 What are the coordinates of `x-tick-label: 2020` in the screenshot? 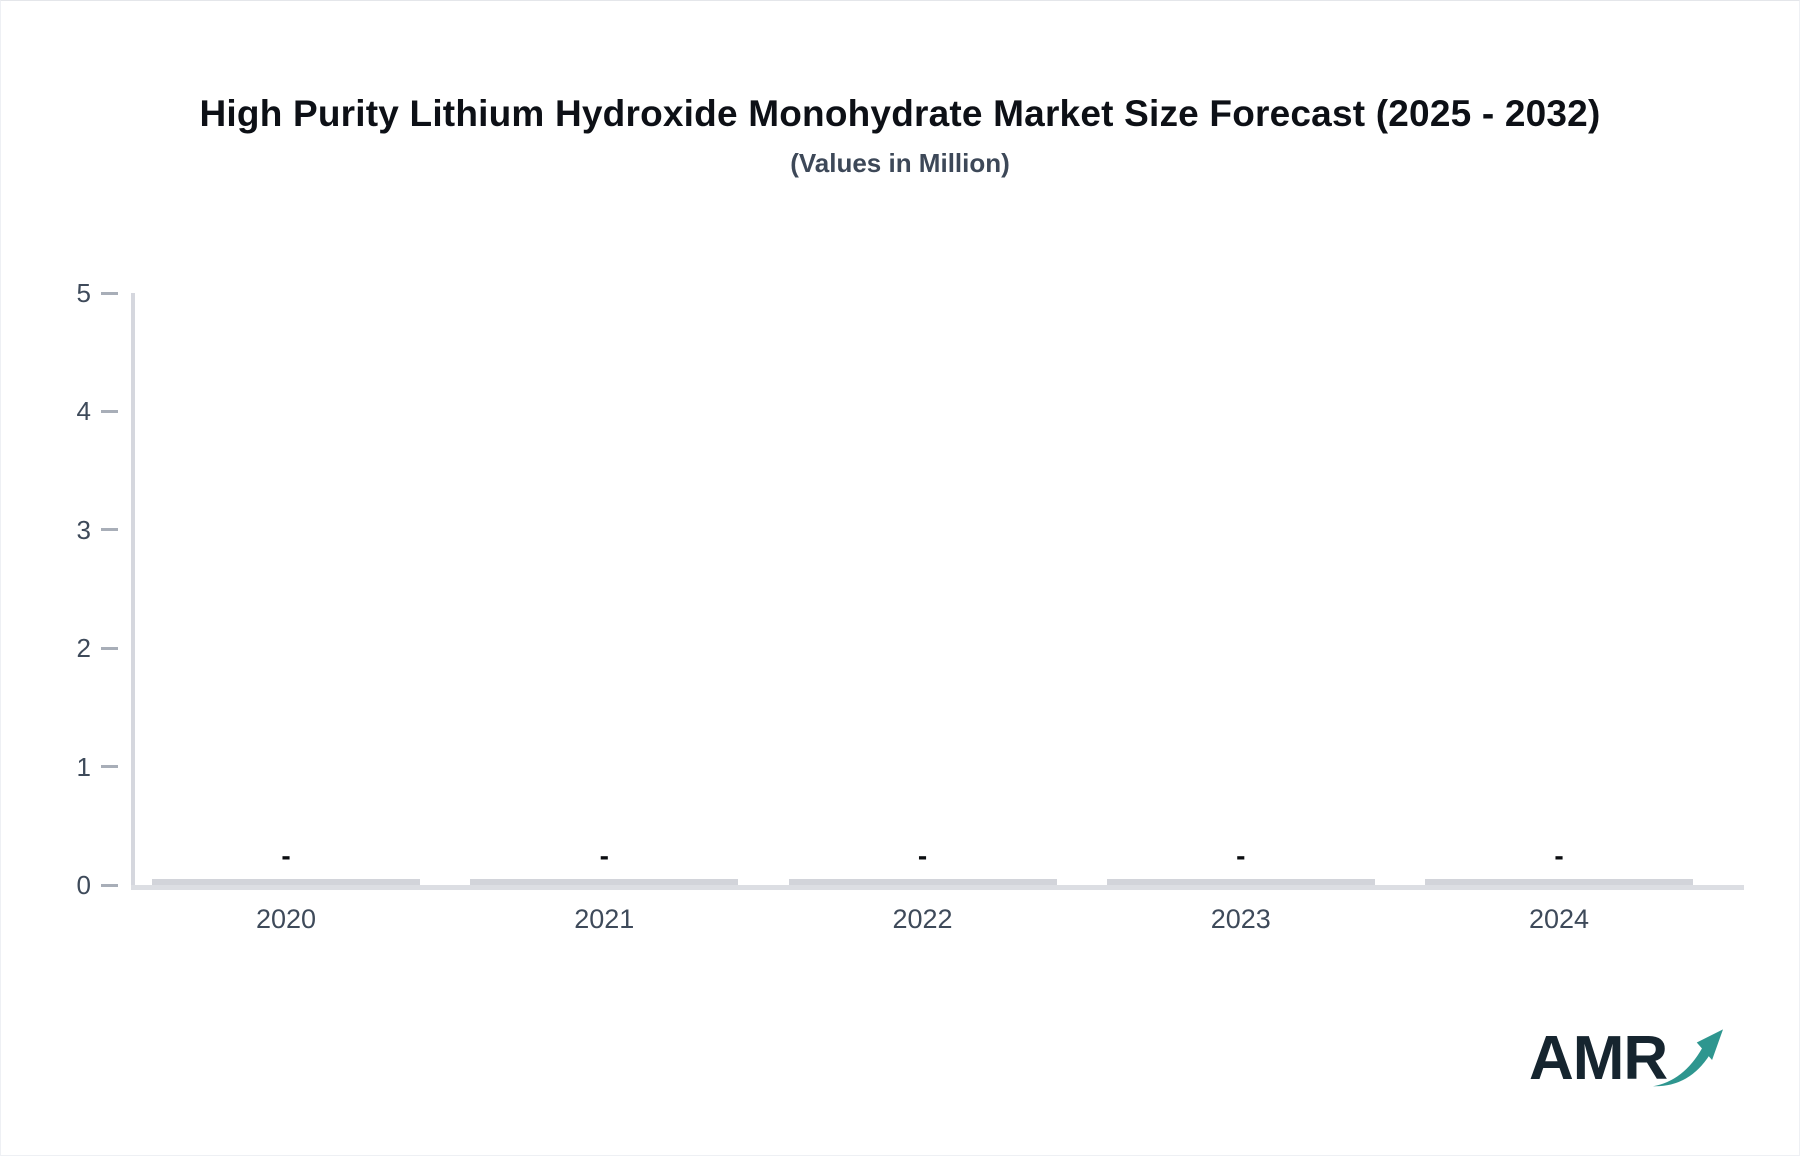 It's located at (286, 919).